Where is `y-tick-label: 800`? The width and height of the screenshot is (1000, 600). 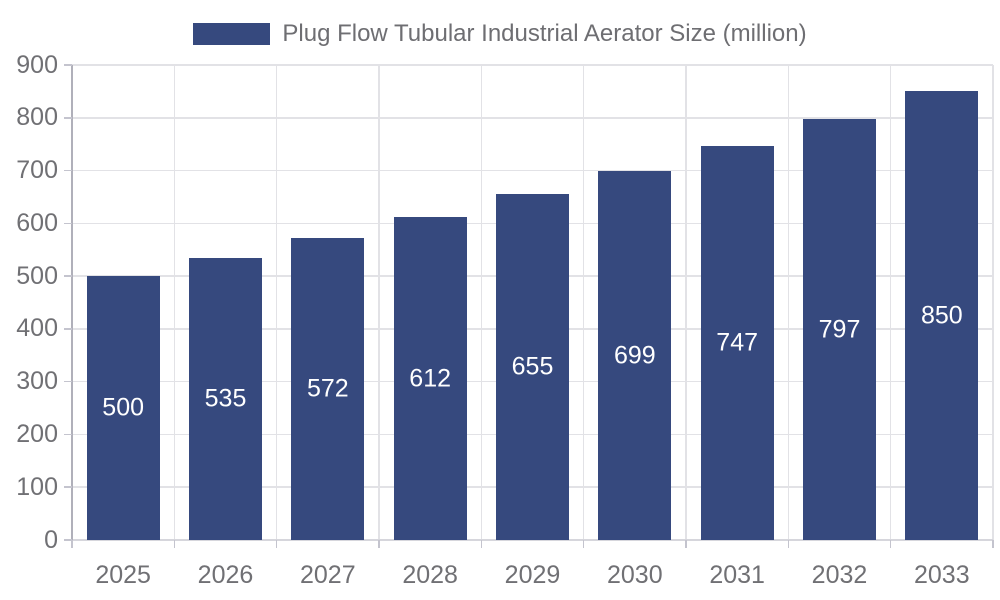 y-tick-label: 800 is located at coordinates (37, 117).